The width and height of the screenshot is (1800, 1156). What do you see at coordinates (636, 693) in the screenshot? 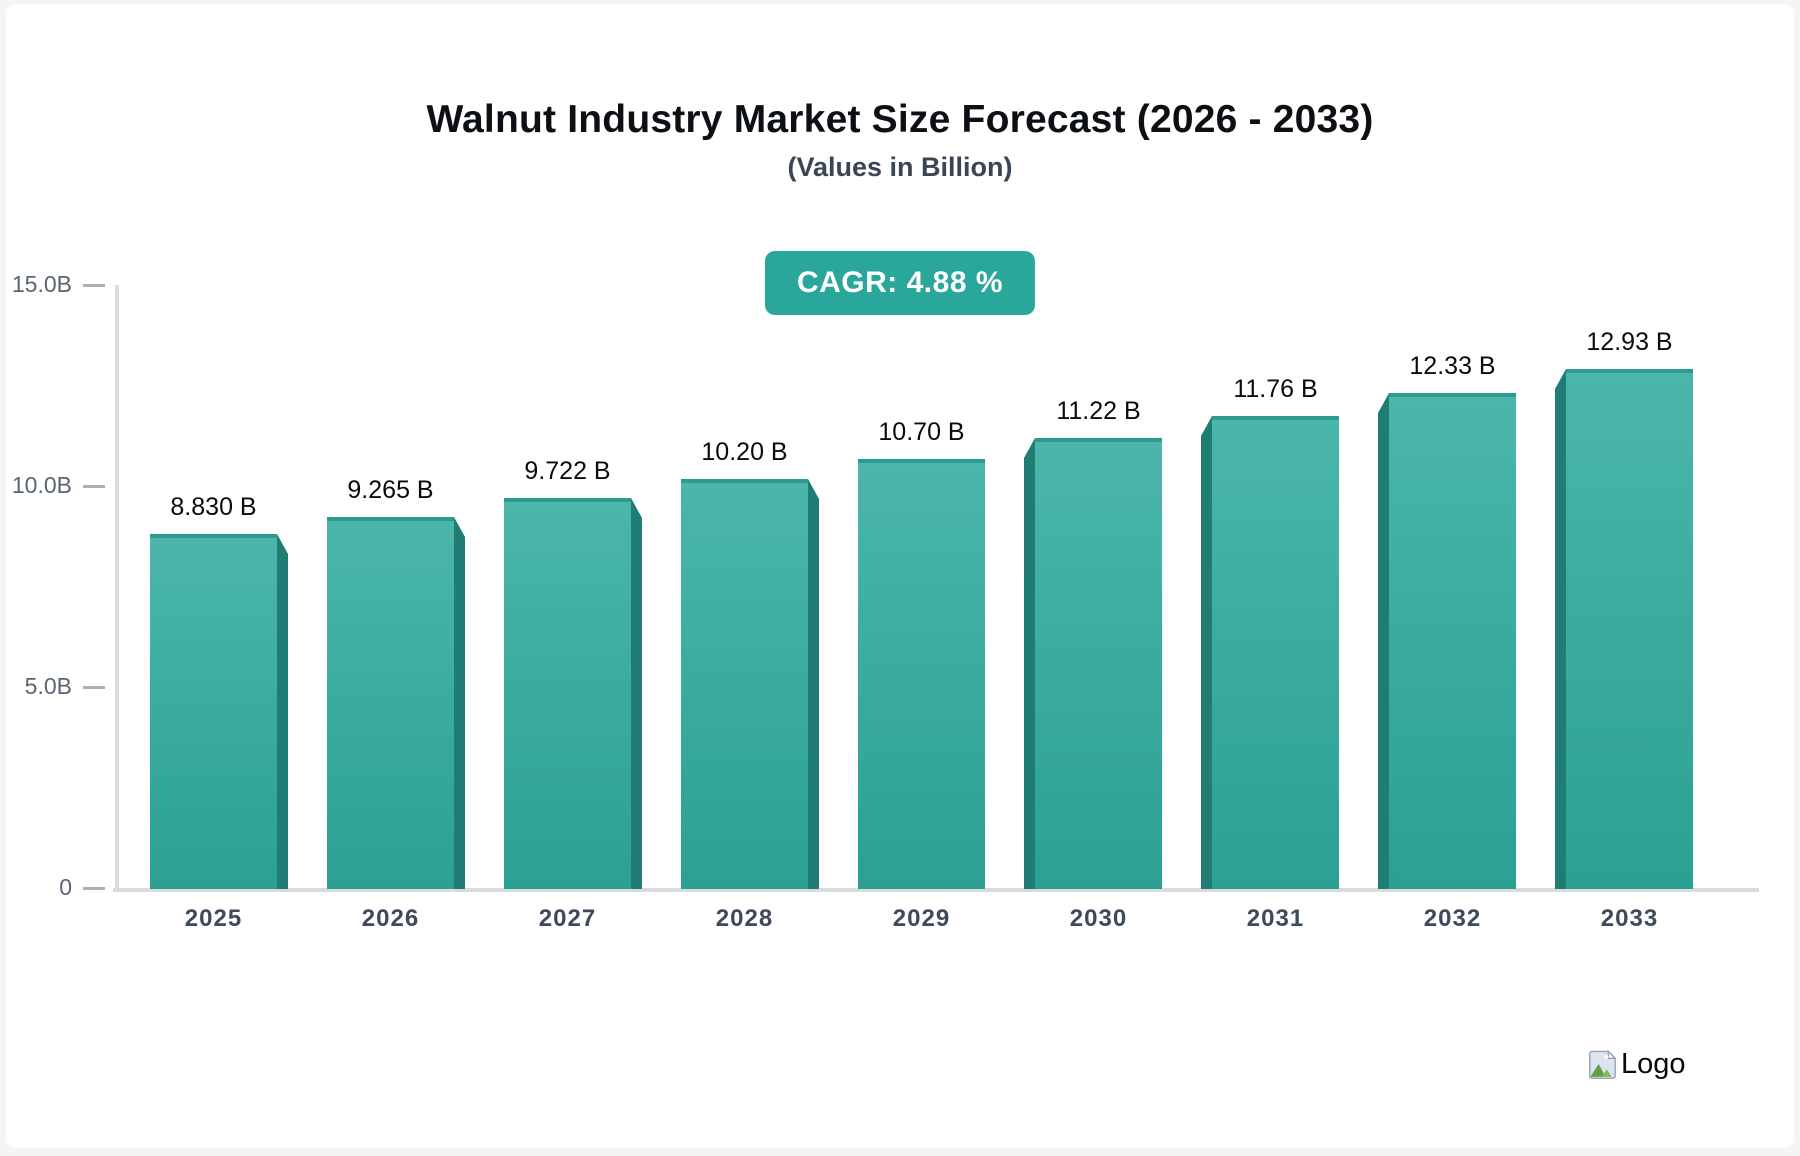
I see `bar-3d-side-2027` at bounding box center [636, 693].